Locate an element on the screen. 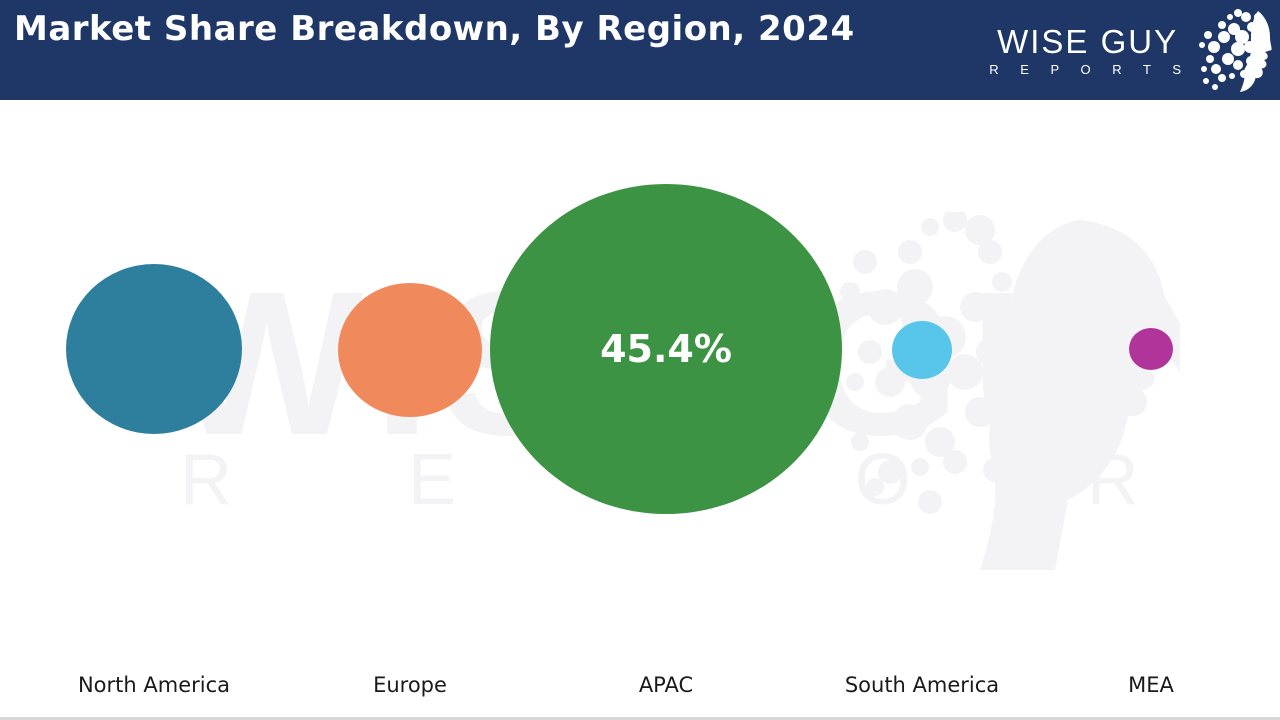 The image size is (1280, 720). brand-face-icon is located at coordinates (1235, 50).